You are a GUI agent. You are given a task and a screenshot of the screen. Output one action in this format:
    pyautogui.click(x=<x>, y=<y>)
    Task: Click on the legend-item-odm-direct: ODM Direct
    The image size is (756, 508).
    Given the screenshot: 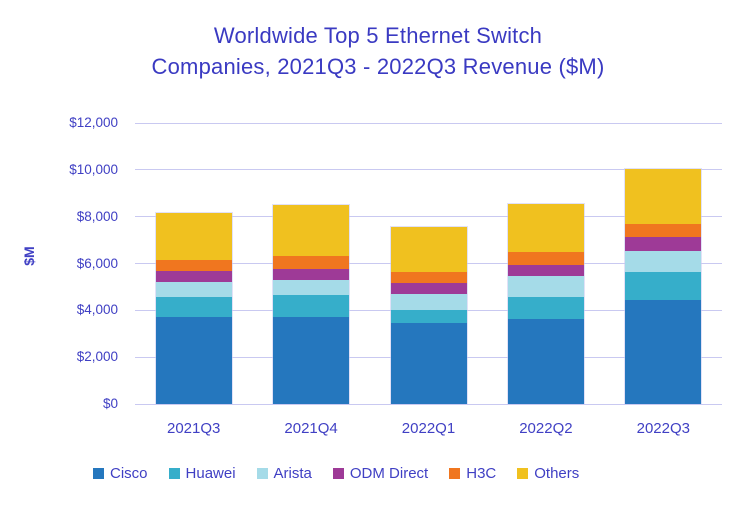 What is the action you would take?
    pyautogui.click(x=380, y=473)
    